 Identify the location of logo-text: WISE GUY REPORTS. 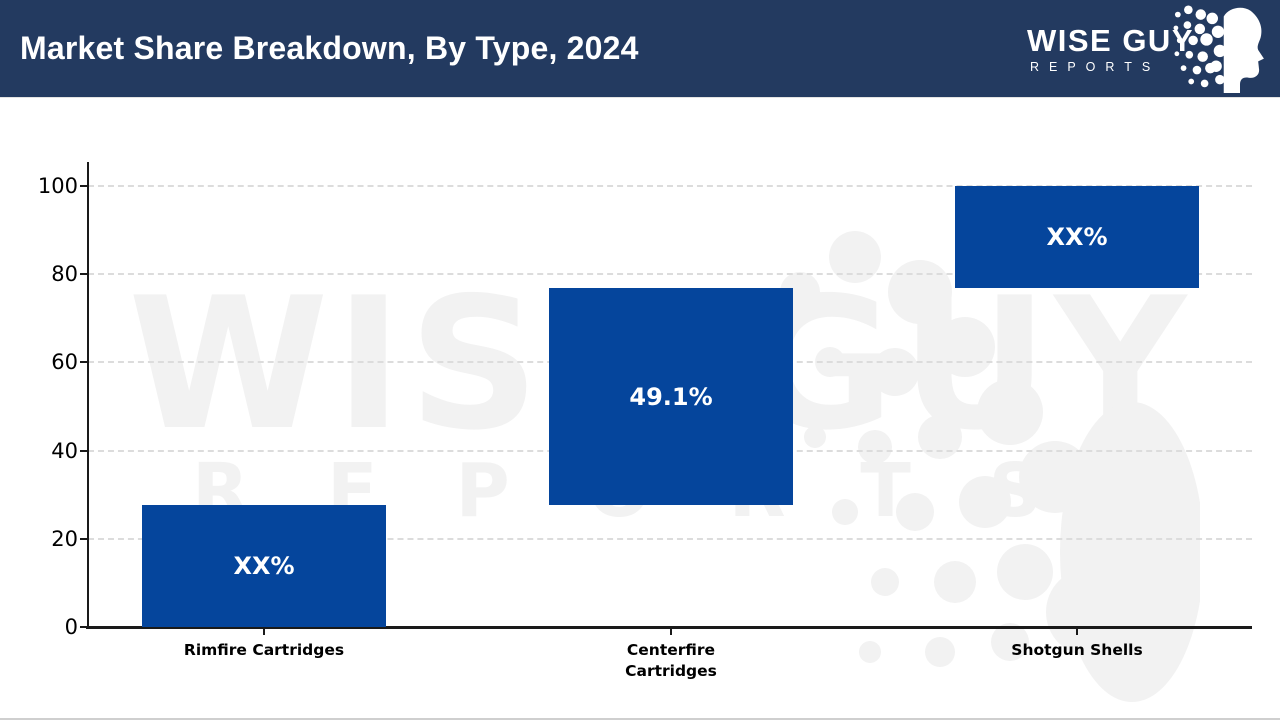
(1110, 49).